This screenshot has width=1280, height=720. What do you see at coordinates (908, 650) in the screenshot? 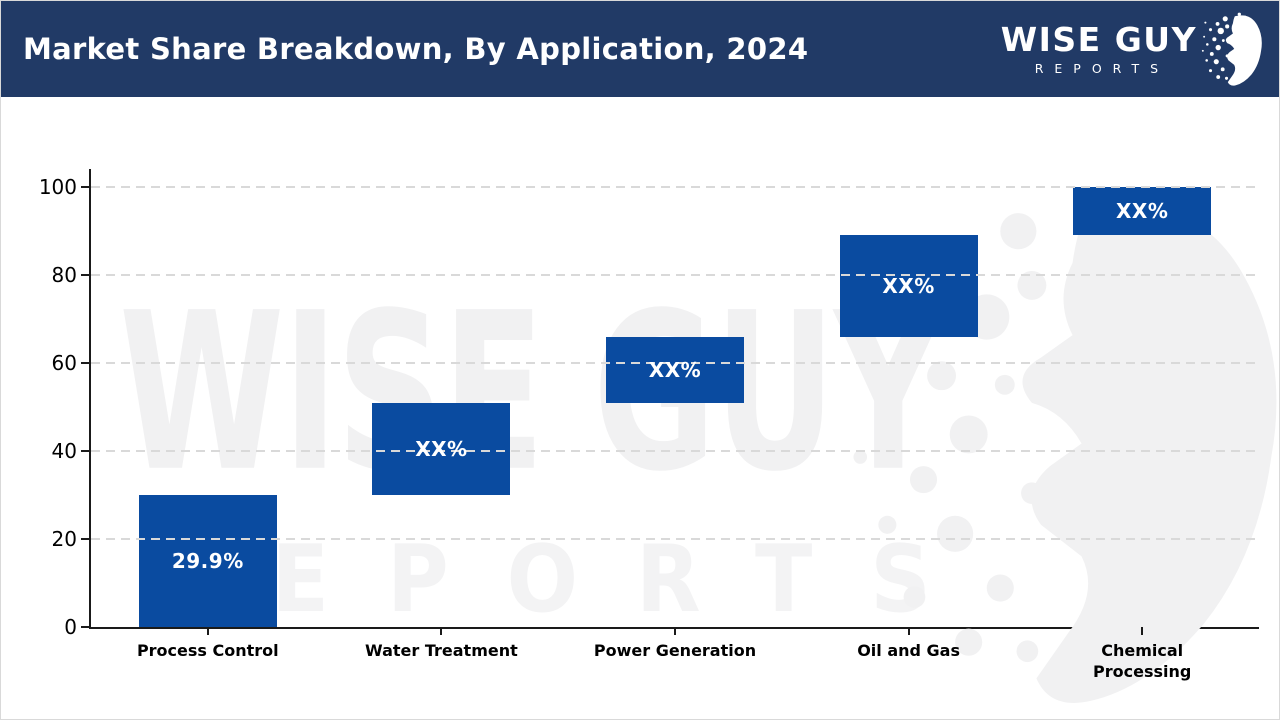
I see `x-axis-label: Oil and Gas` at bounding box center [908, 650].